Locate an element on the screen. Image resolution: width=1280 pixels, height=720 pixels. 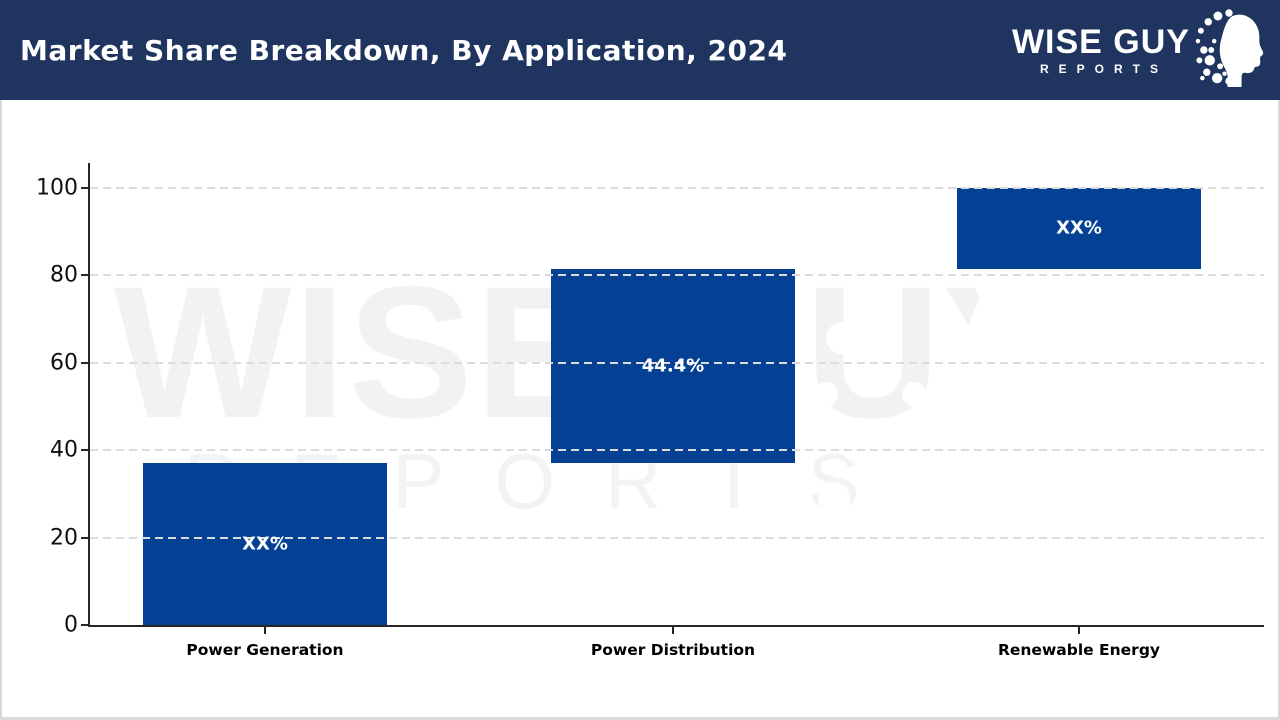
y-axis-spine is located at coordinates (89, 395).